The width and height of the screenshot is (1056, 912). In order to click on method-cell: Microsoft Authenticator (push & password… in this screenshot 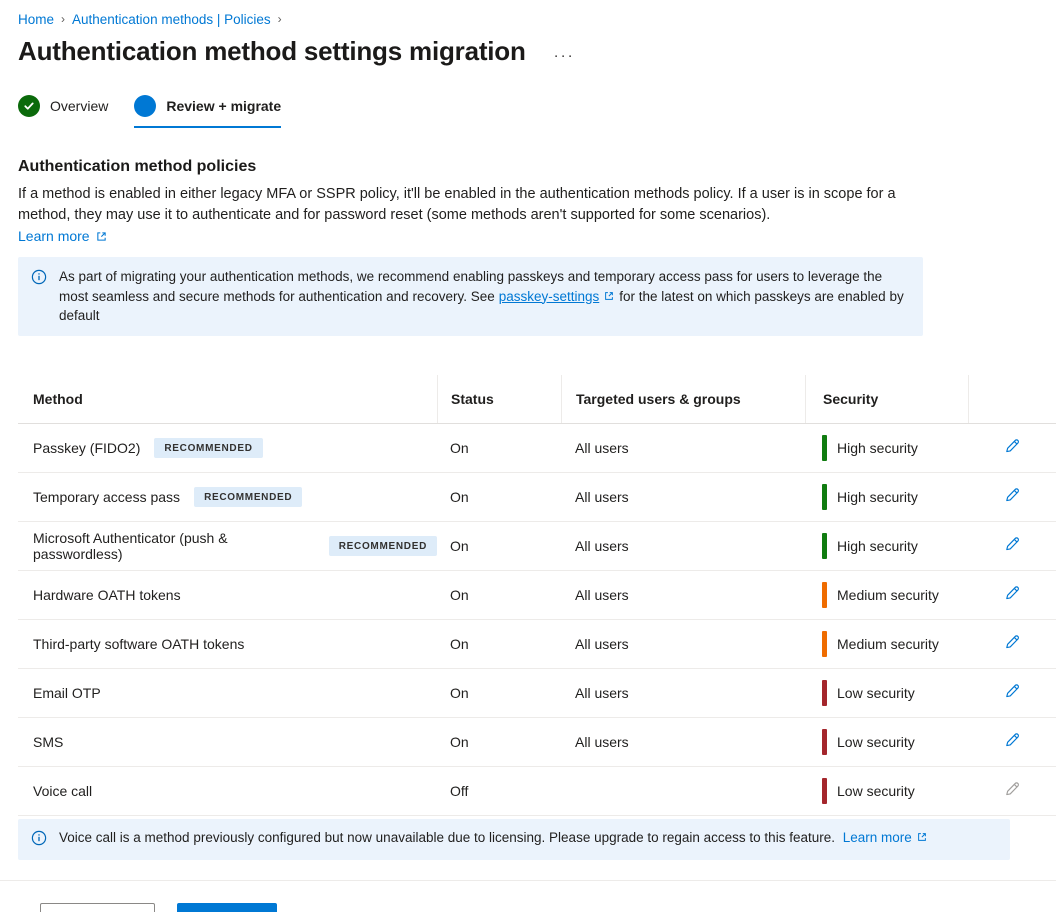, I will do `click(227, 546)`.